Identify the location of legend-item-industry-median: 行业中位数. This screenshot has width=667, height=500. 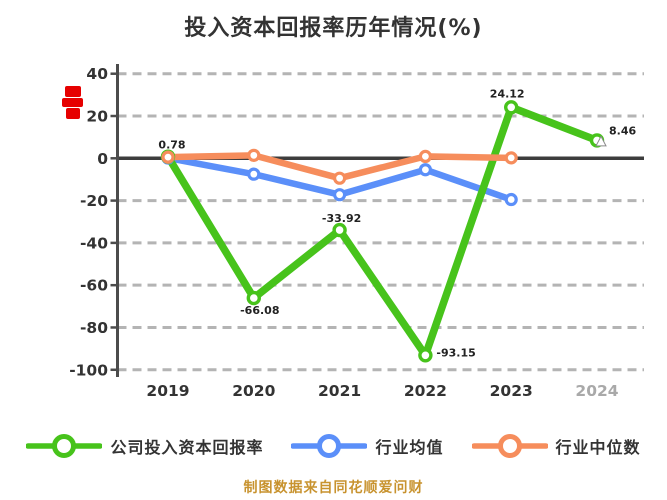
(556, 446).